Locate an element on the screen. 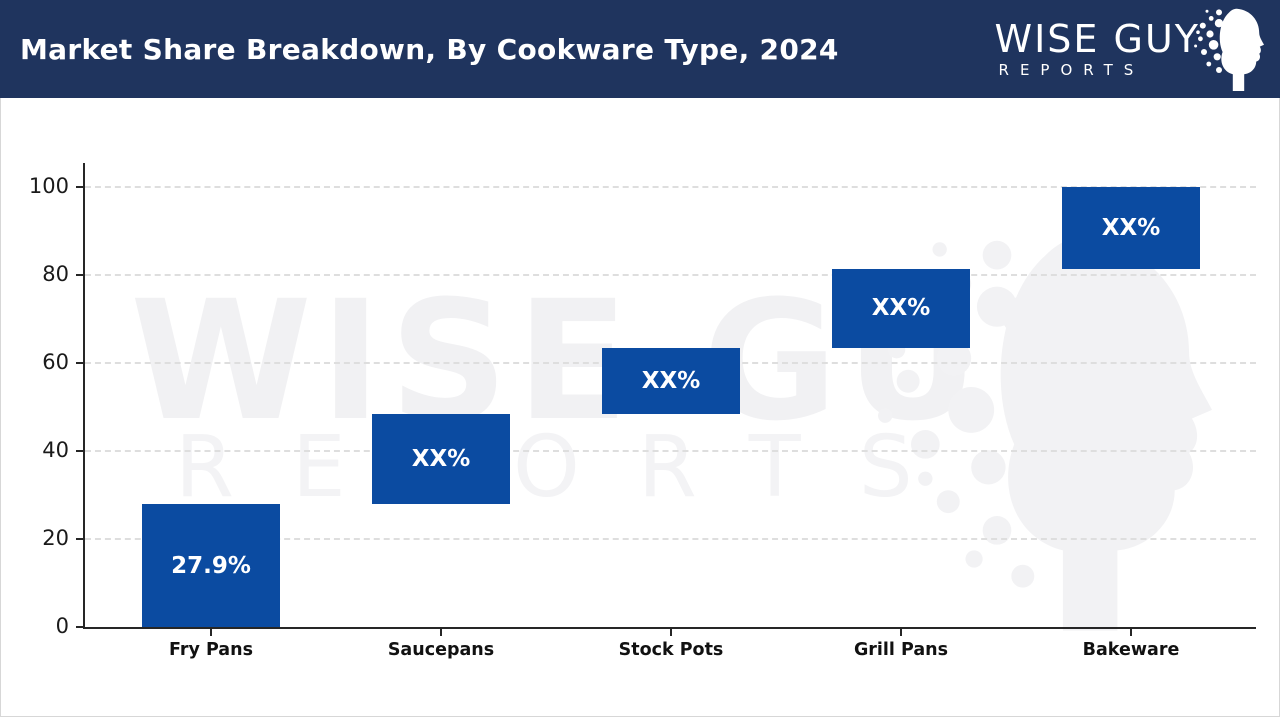 The image size is (1280, 720). x-axis-label: Fry Pans is located at coordinates (210, 650).